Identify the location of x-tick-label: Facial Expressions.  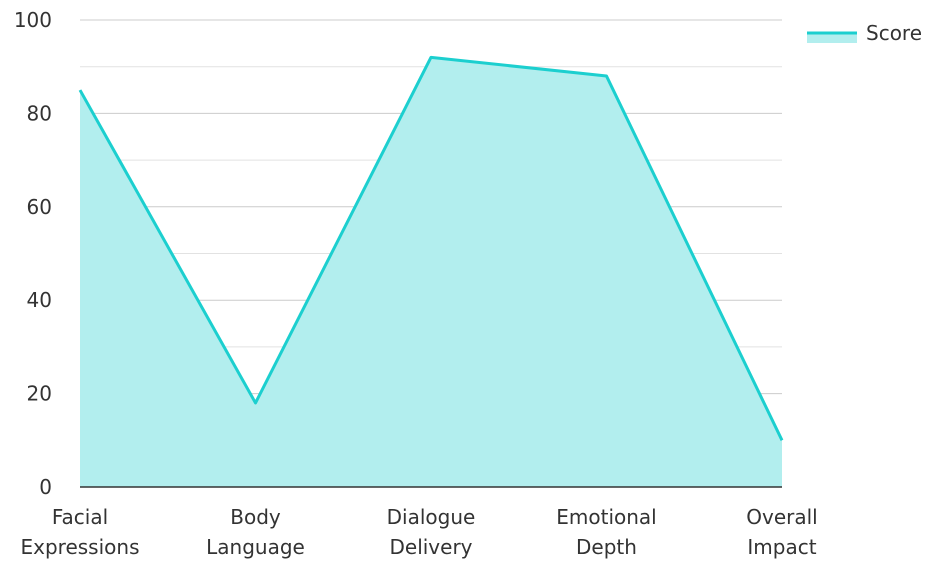
(80, 532).